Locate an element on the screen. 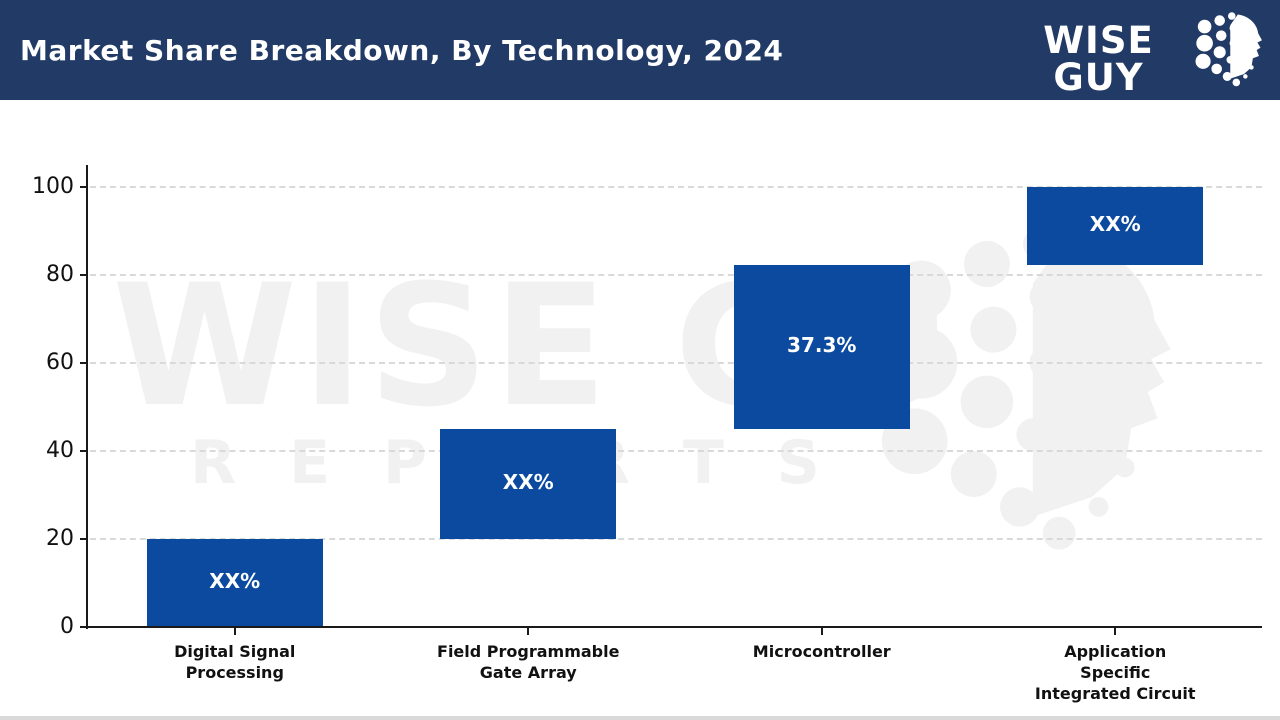 Image resolution: width=1280 pixels, height=720 pixels. category-label-line: Field Programmable is located at coordinates (528, 651).